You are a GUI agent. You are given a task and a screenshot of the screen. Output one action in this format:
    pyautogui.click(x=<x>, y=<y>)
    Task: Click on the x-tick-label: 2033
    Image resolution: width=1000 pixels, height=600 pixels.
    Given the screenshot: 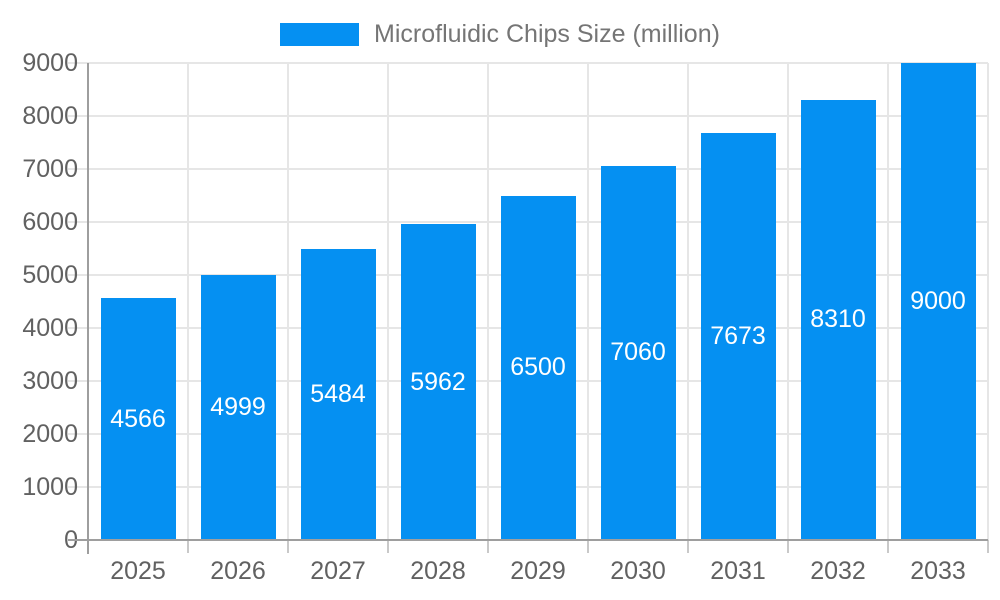 What is the action you would take?
    pyautogui.click(x=938, y=571)
    